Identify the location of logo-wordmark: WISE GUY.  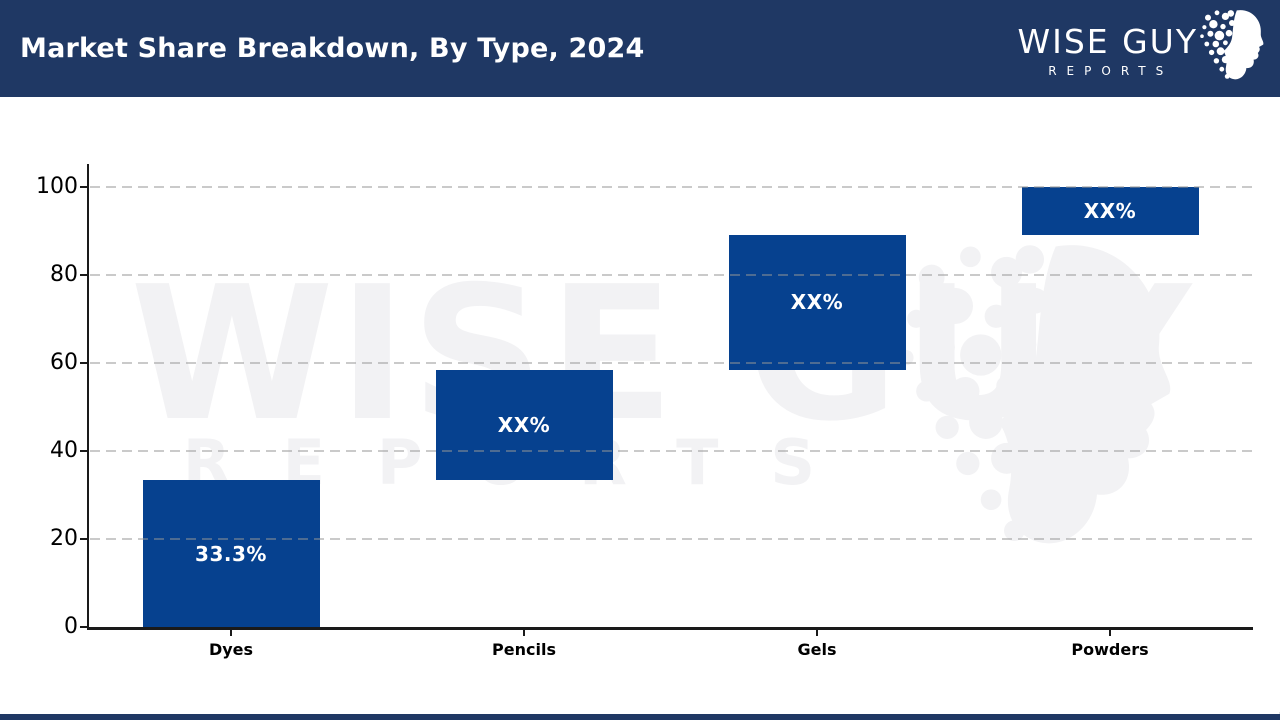
(1107, 41).